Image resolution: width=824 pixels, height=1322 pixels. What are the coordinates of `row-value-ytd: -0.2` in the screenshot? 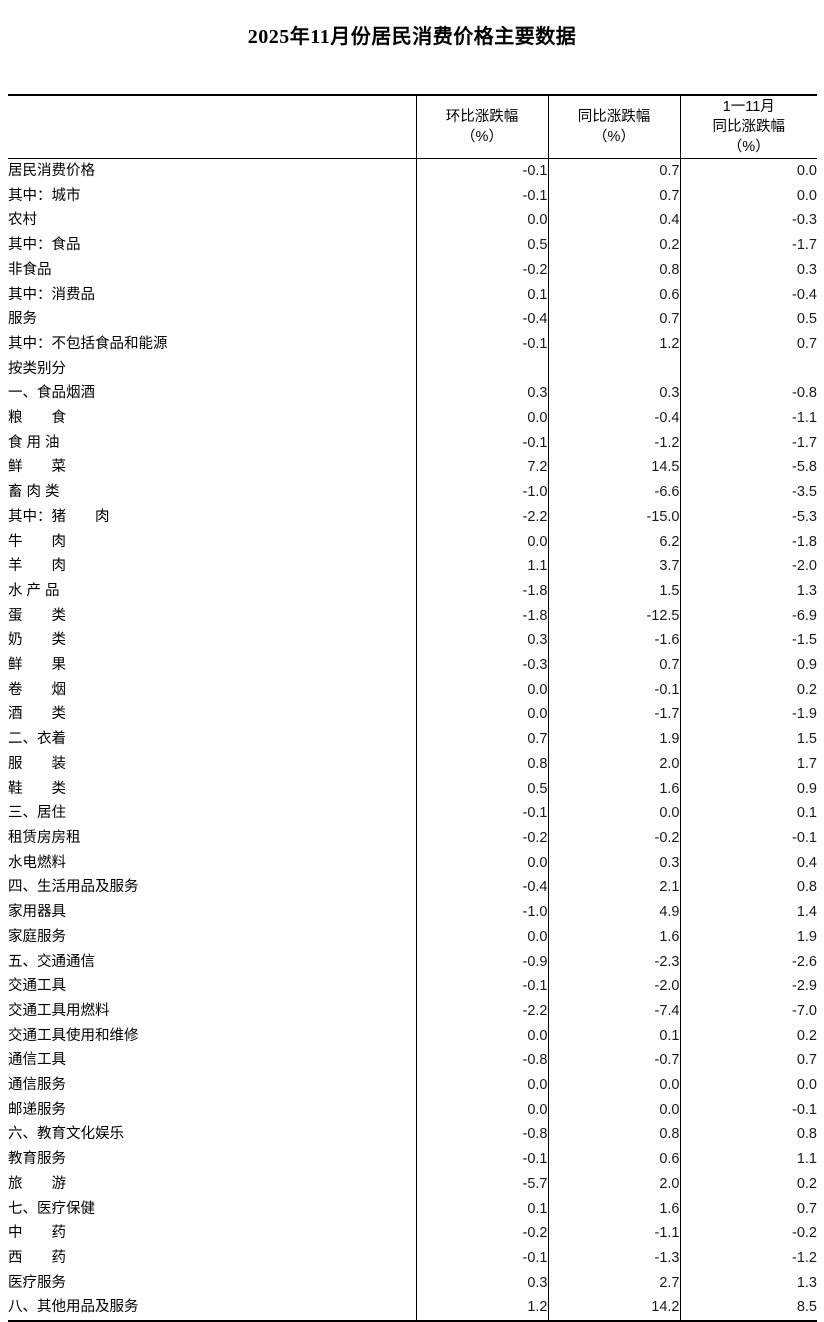 It's located at (748, 1233).